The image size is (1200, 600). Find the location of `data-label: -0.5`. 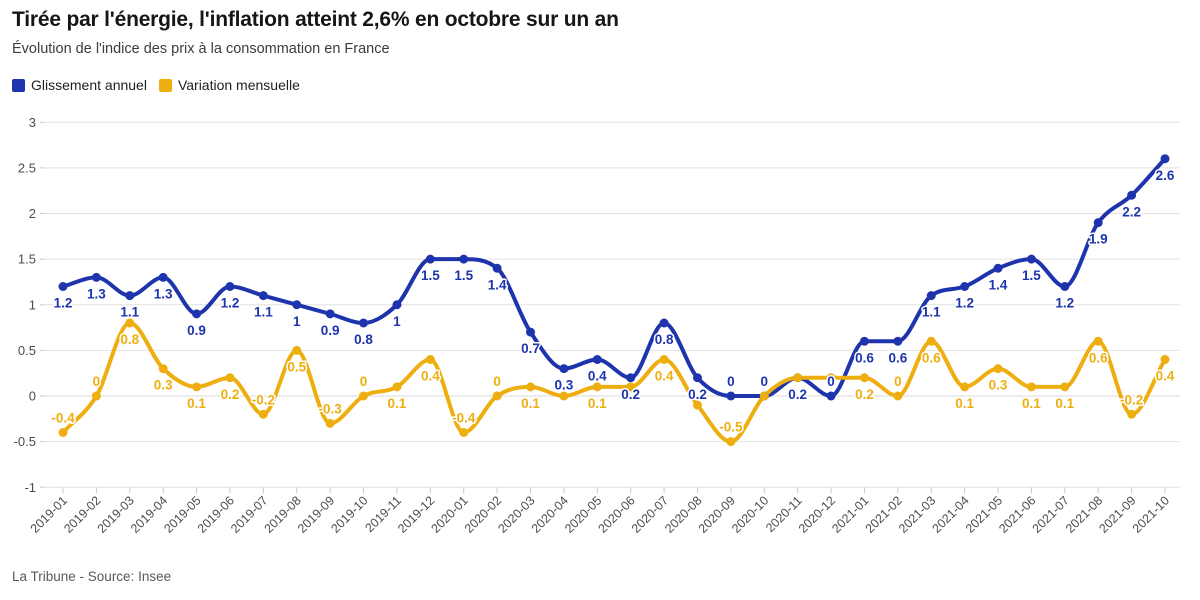

data-label: -0.5 is located at coordinates (731, 427).